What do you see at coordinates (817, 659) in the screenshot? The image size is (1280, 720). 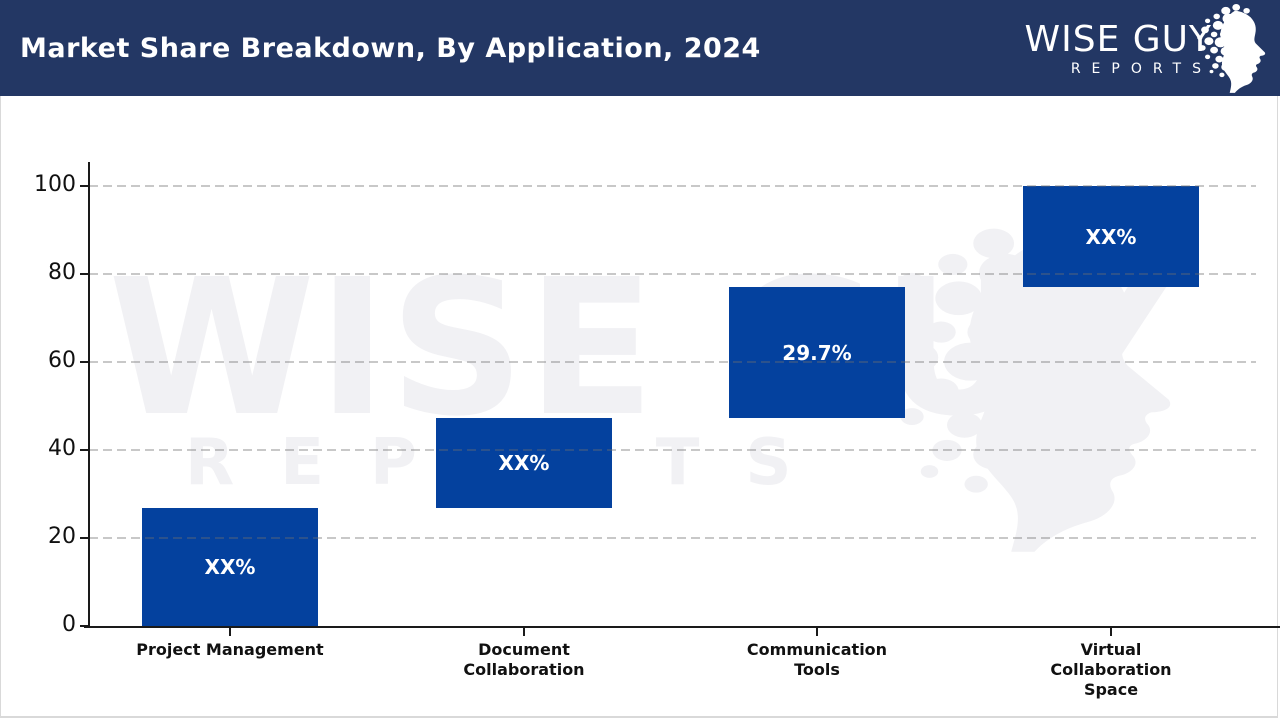 I see `category-label: Communication Tools` at bounding box center [817, 659].